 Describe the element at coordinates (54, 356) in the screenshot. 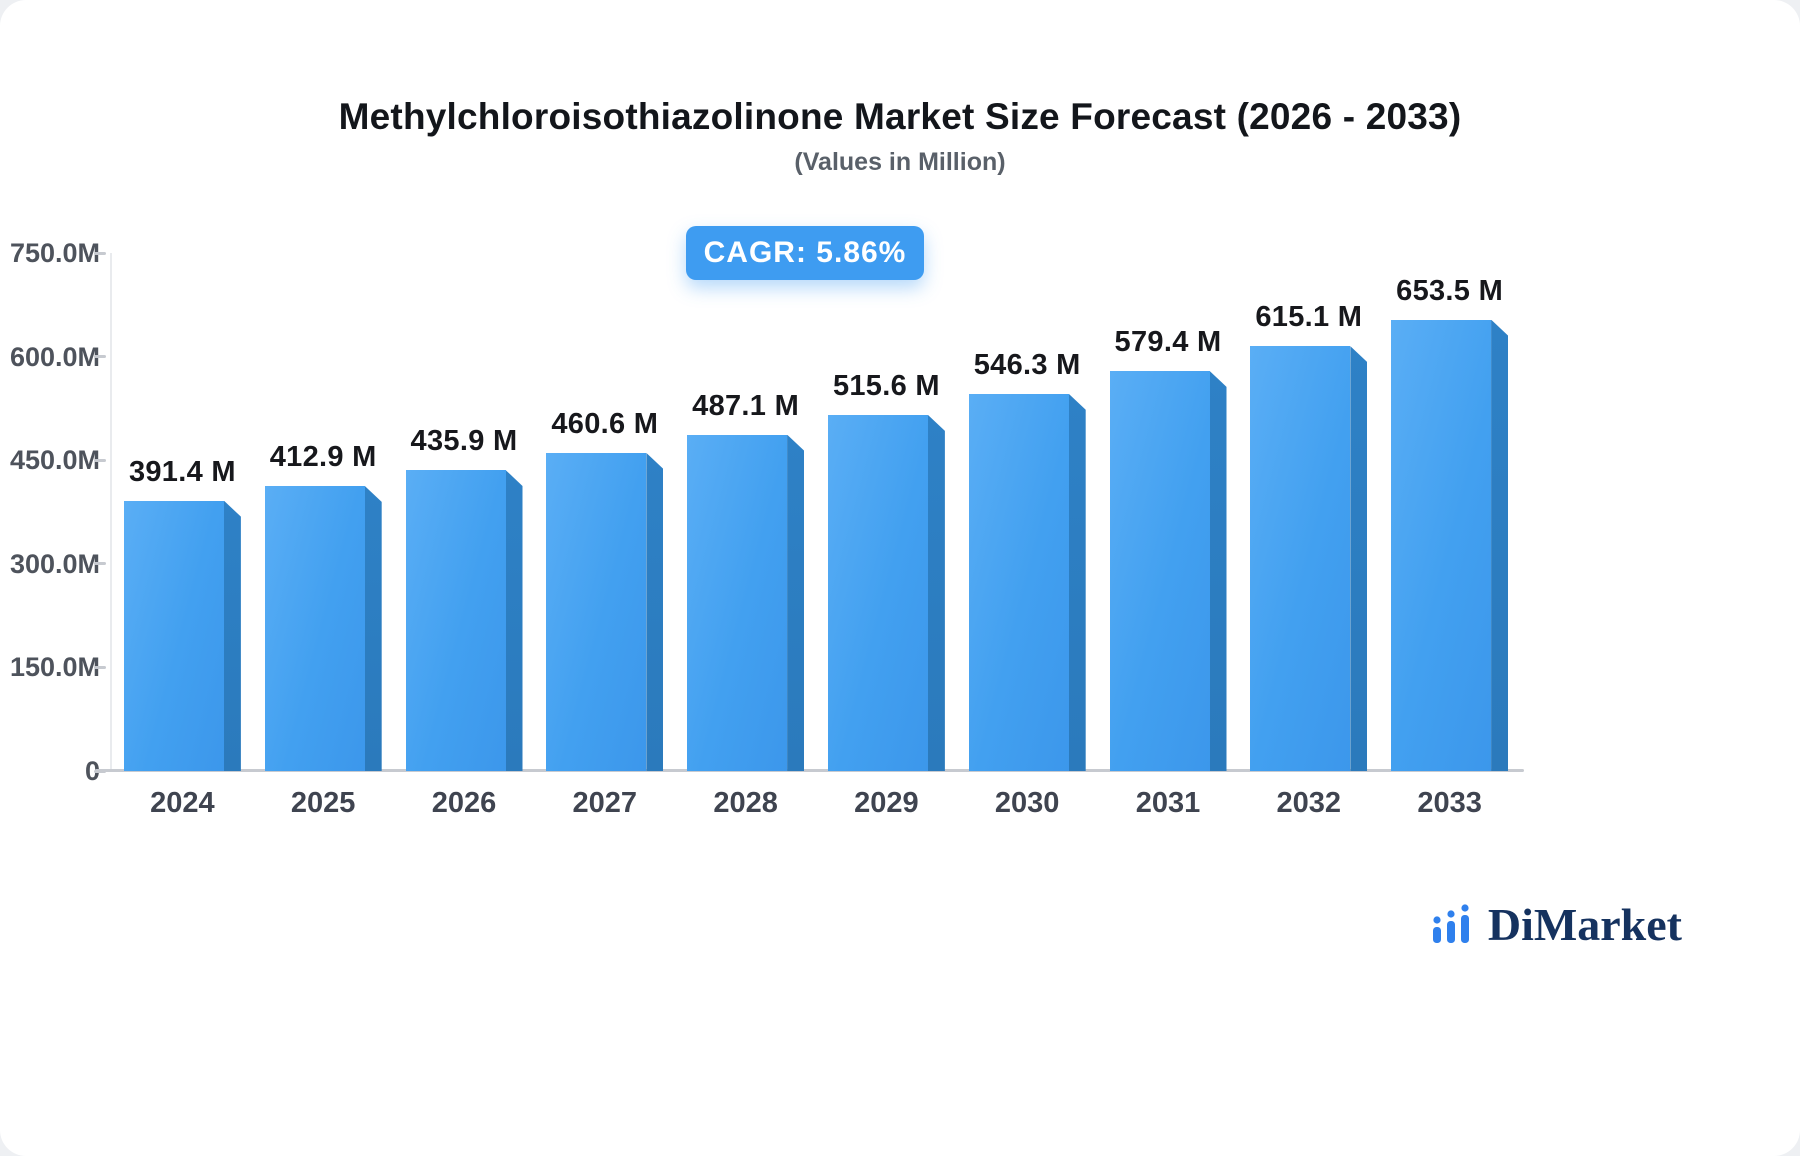

I see `y-axis-tick-label: 600.0M` at that location.